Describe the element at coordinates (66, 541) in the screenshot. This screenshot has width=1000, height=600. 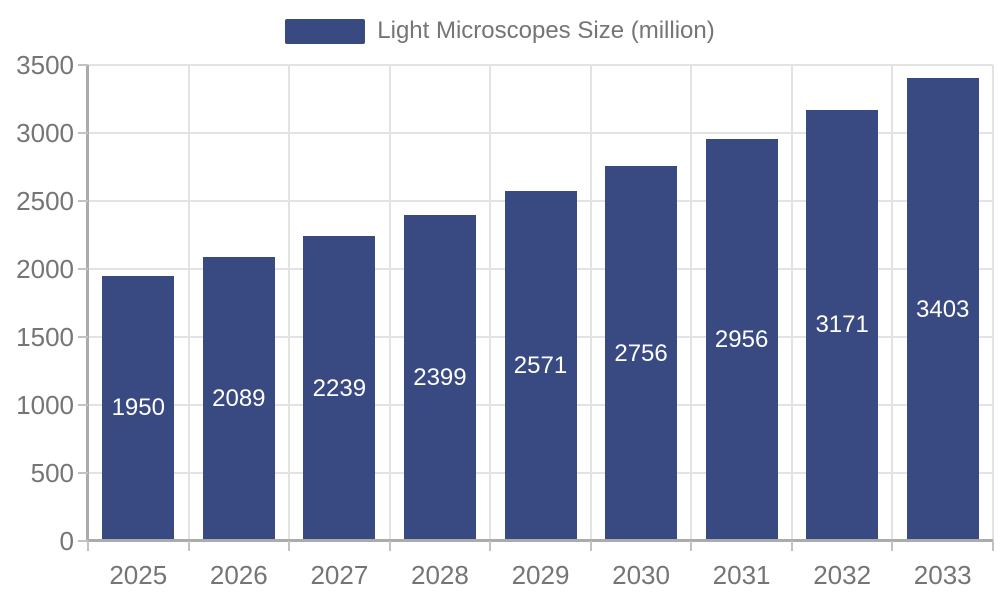
I see `y-axis-tick-label: 0` at that location.